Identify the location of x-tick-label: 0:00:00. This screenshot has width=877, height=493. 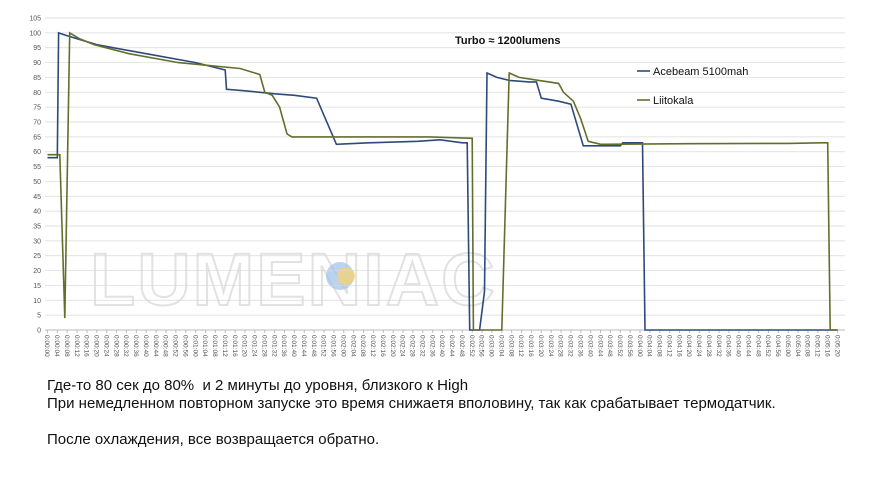
(46, 346).